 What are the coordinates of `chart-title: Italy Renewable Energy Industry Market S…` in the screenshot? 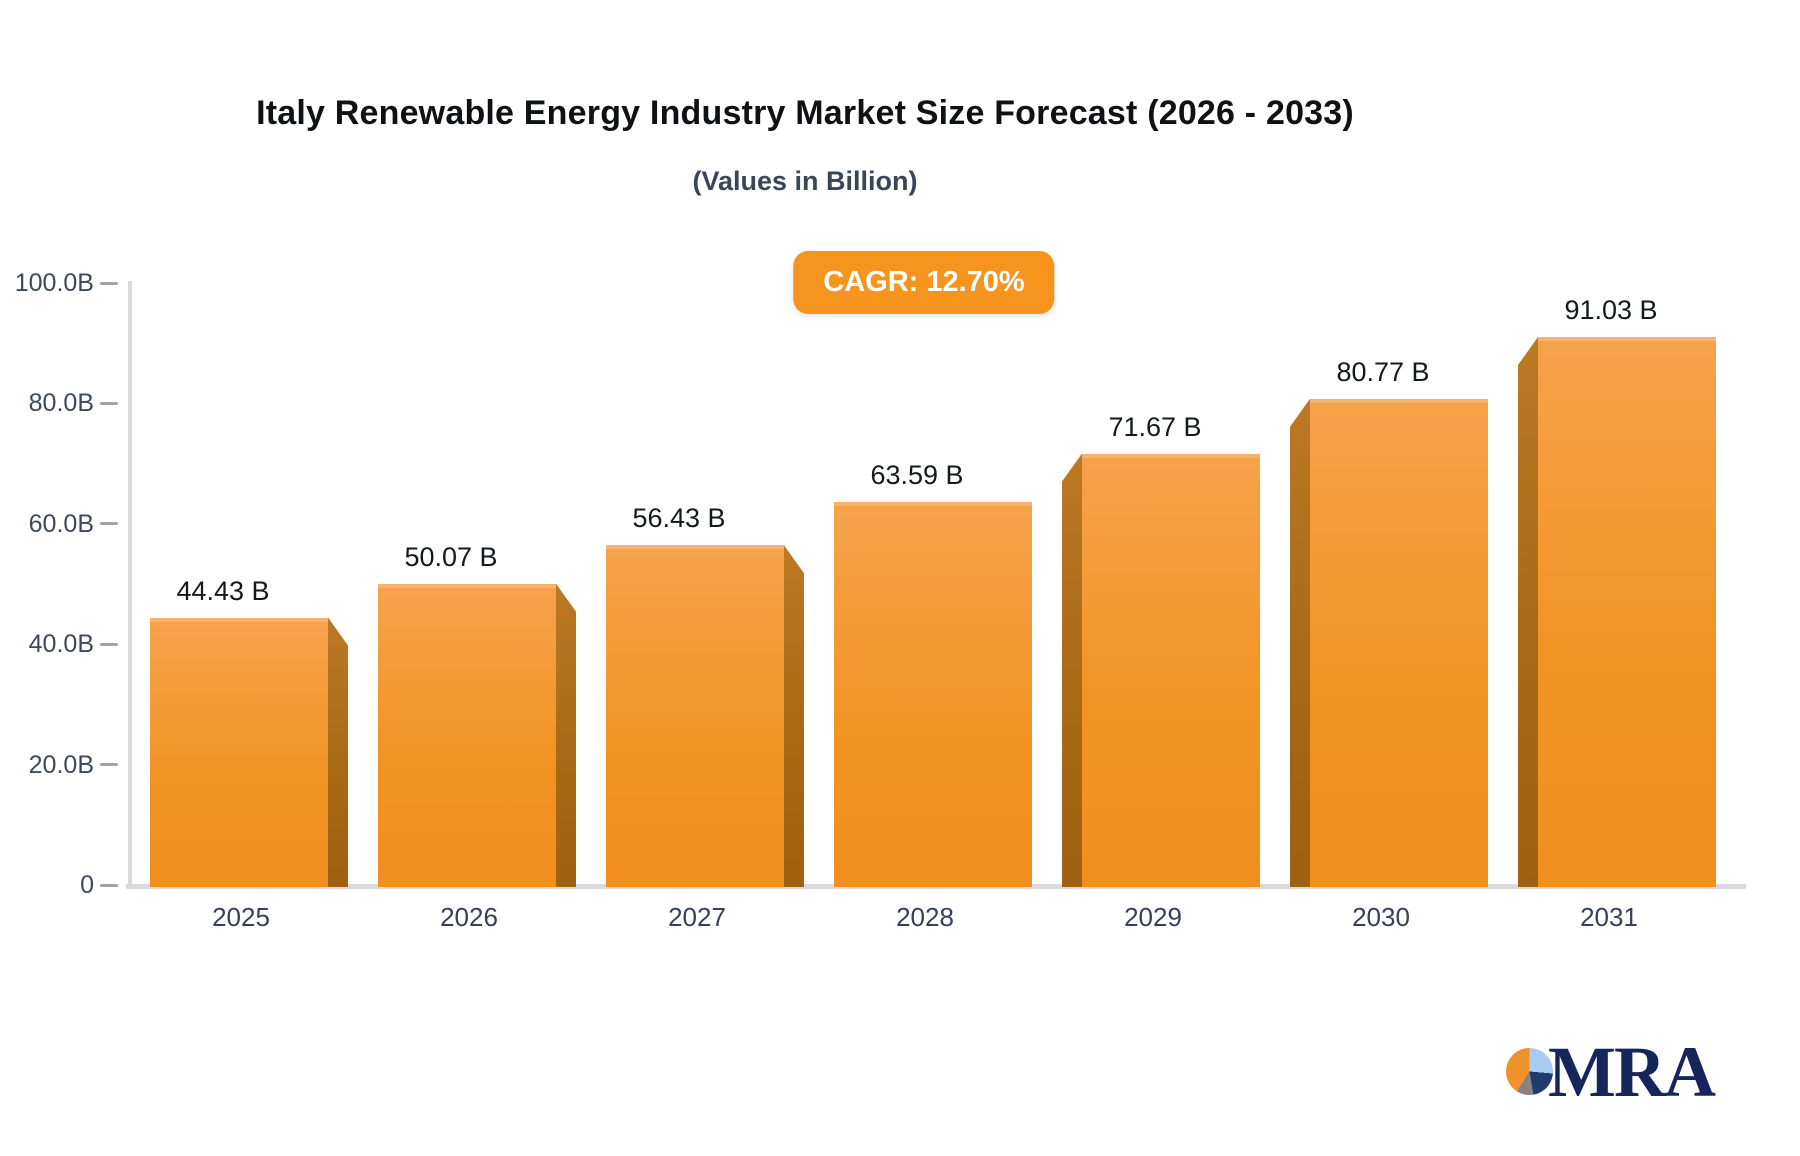 It's located at (805, 113).